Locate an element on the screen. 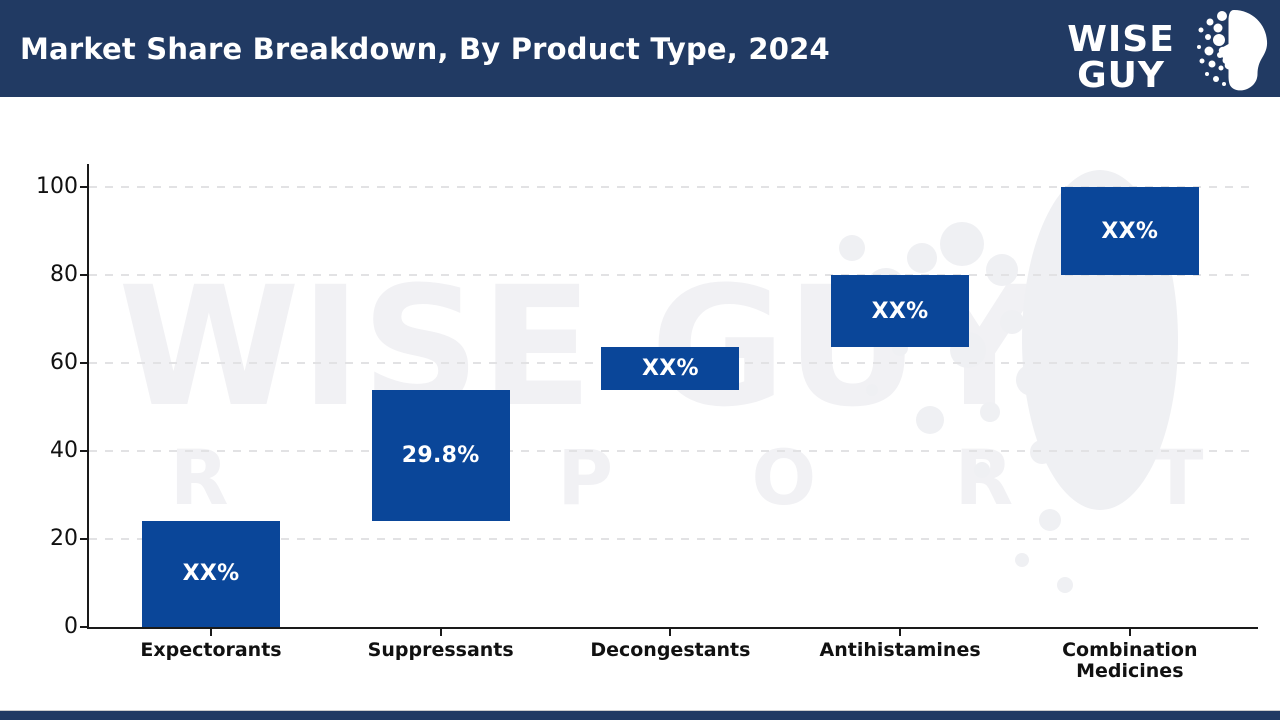  y-axis-line is located at coordinates (88, 396).